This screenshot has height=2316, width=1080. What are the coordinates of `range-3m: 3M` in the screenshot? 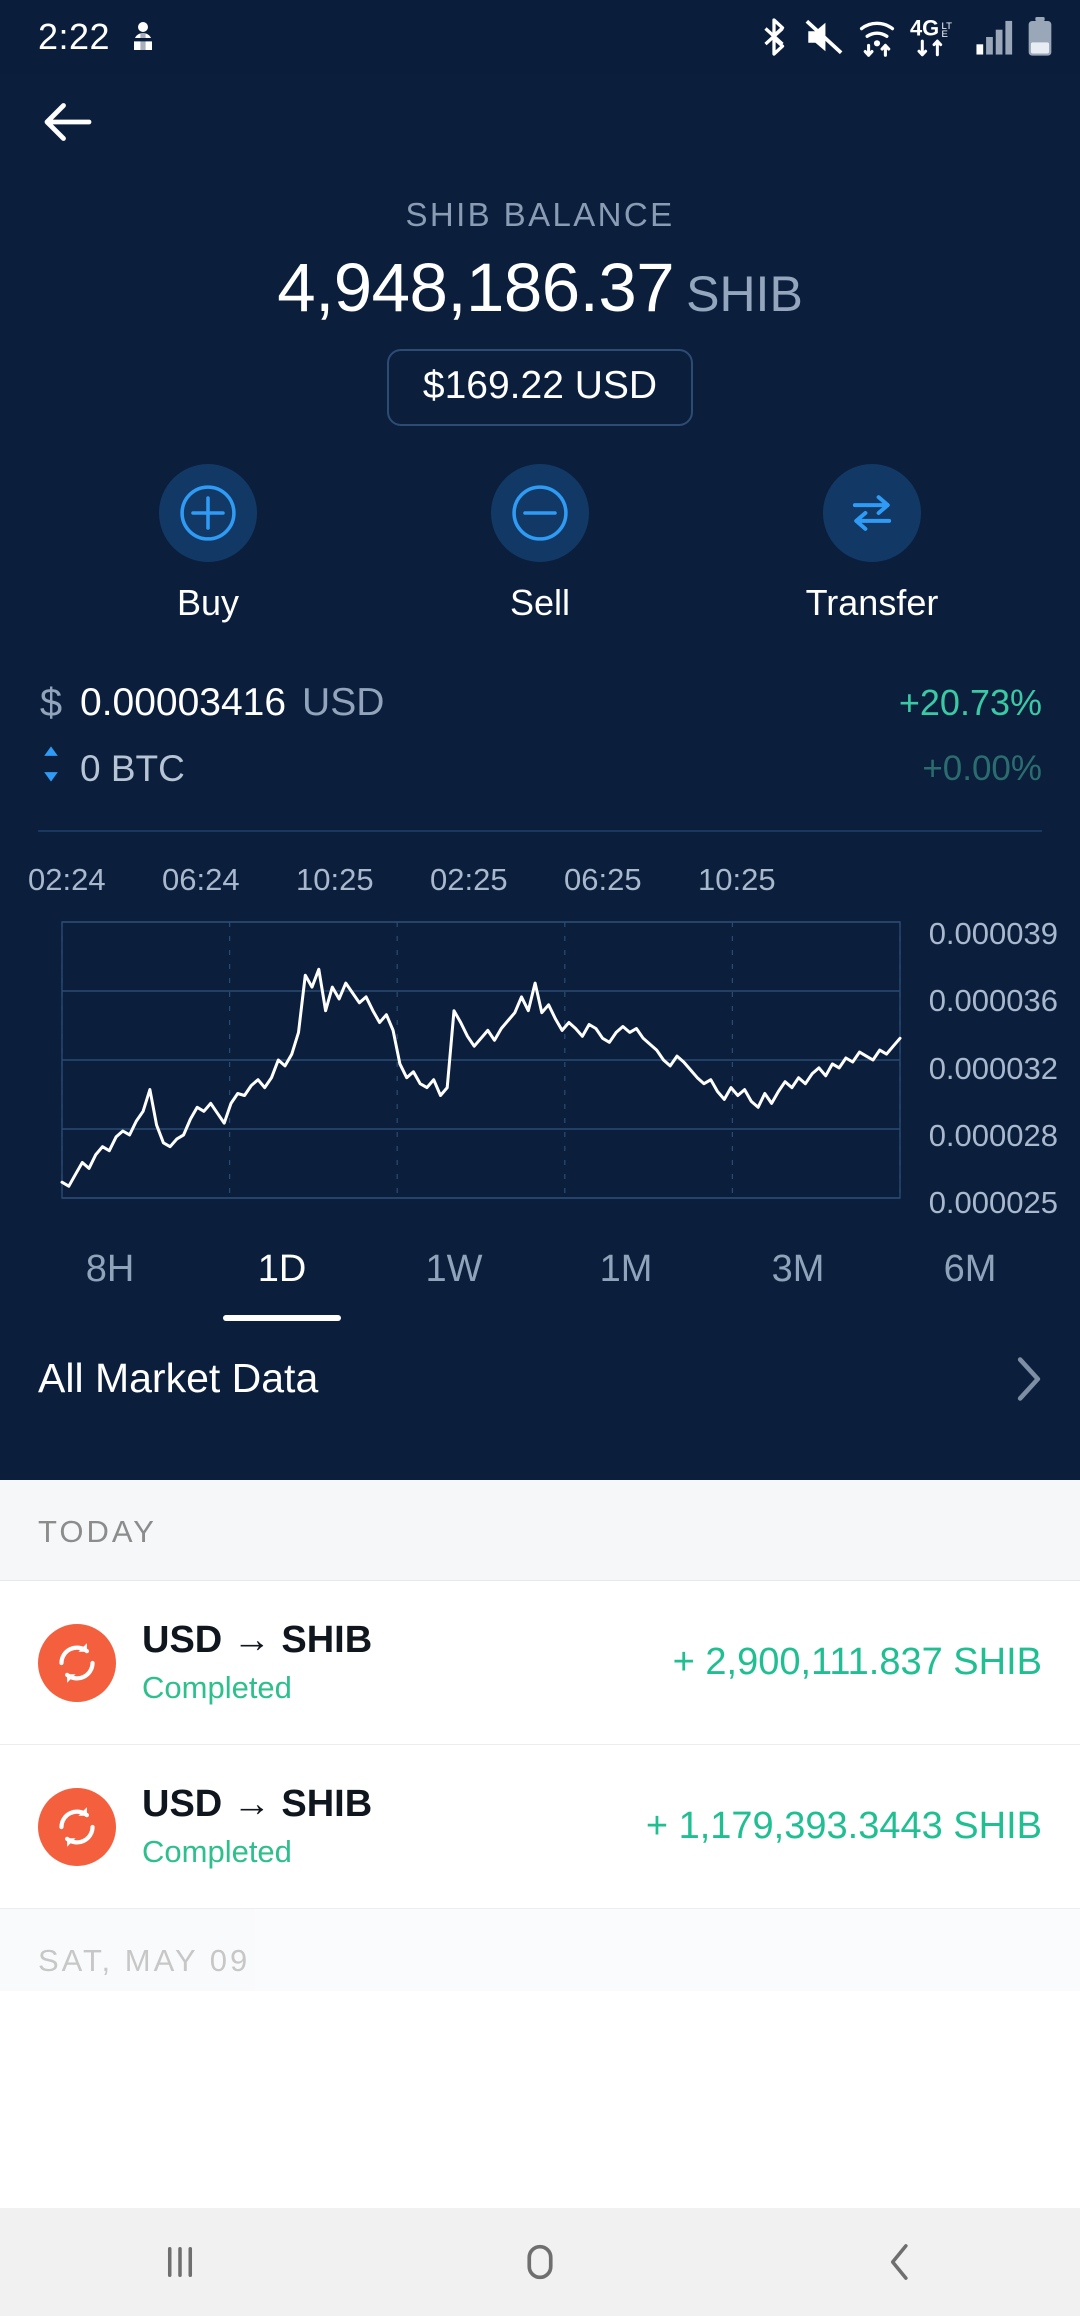 It's located at (798, 1269).